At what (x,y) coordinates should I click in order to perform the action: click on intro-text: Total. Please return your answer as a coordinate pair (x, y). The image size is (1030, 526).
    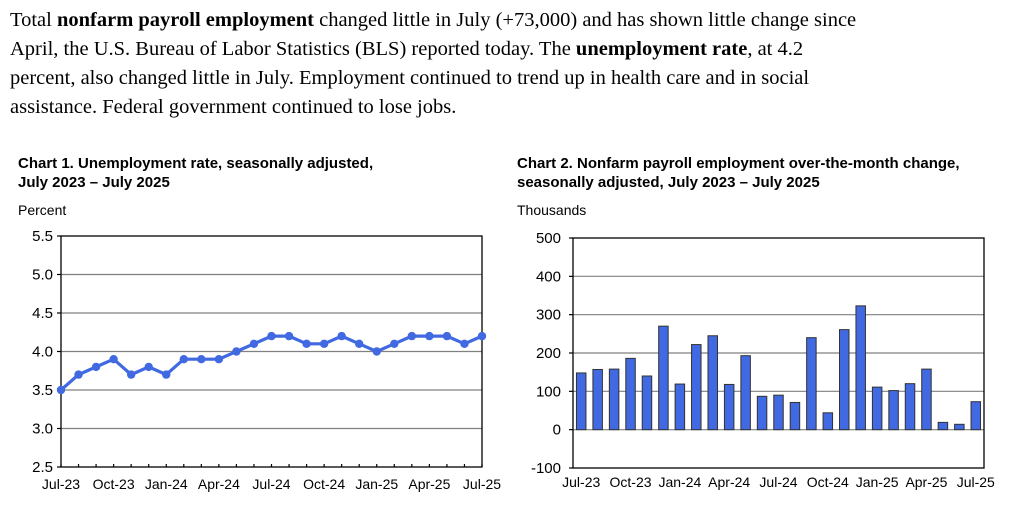
    Looking at the image, I should click on (33, 20).